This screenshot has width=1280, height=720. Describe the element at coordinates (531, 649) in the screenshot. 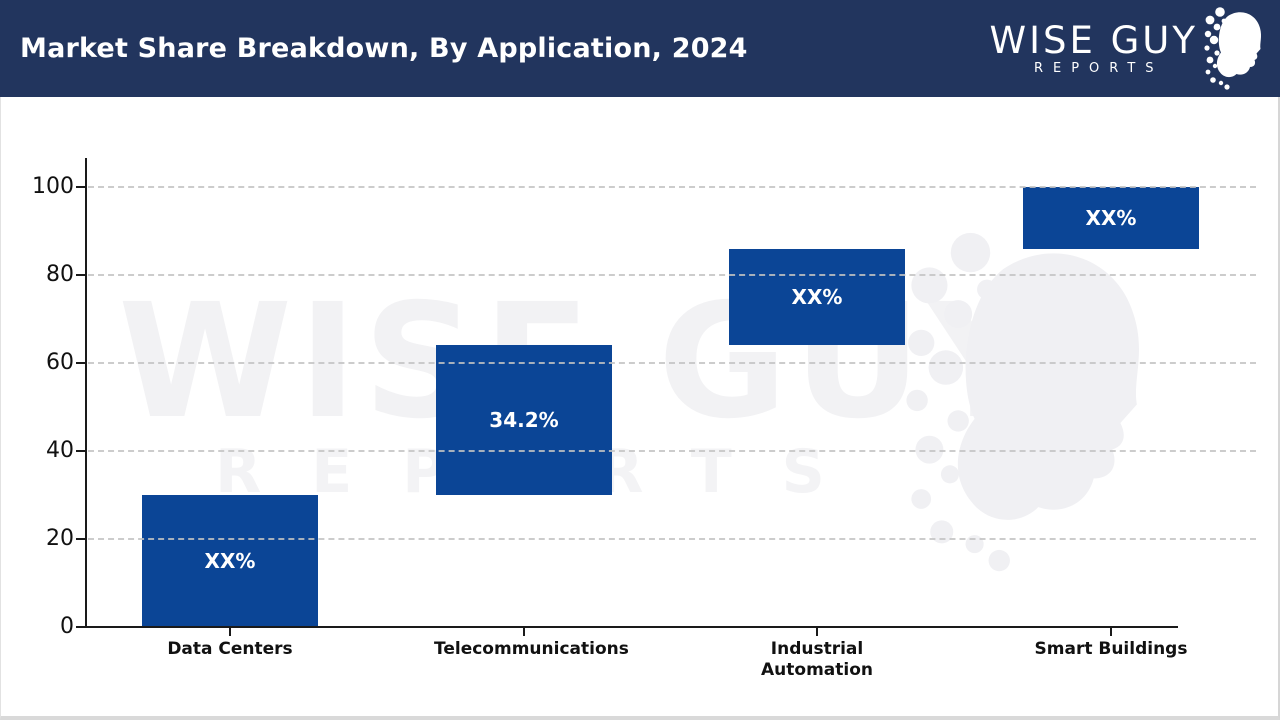

I see `x-tick-label-telecommunications: Telecommunications` at that location.